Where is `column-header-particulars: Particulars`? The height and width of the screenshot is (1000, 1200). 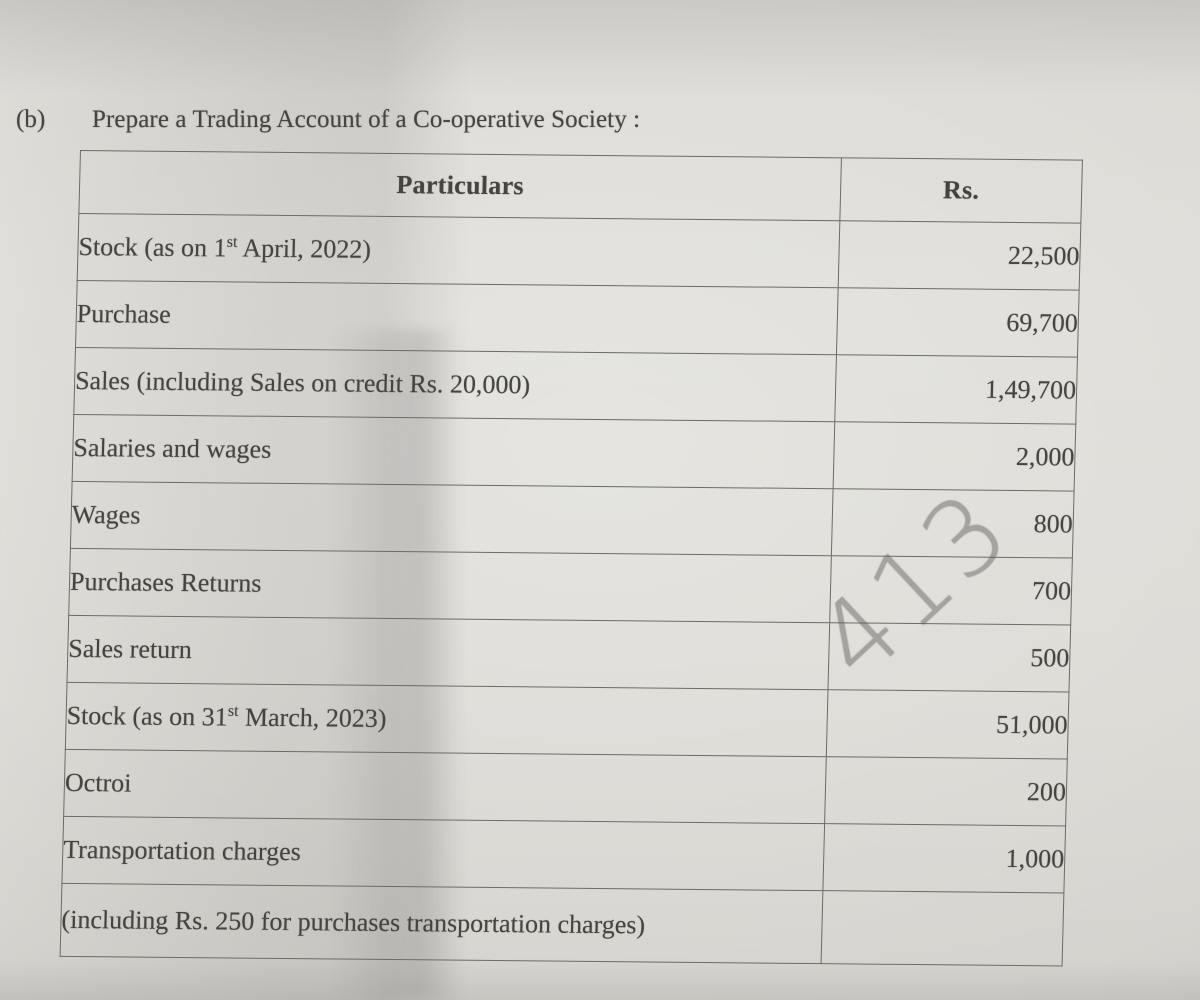
column-header-particulars: Particulars is located at coordinates (460, 185).